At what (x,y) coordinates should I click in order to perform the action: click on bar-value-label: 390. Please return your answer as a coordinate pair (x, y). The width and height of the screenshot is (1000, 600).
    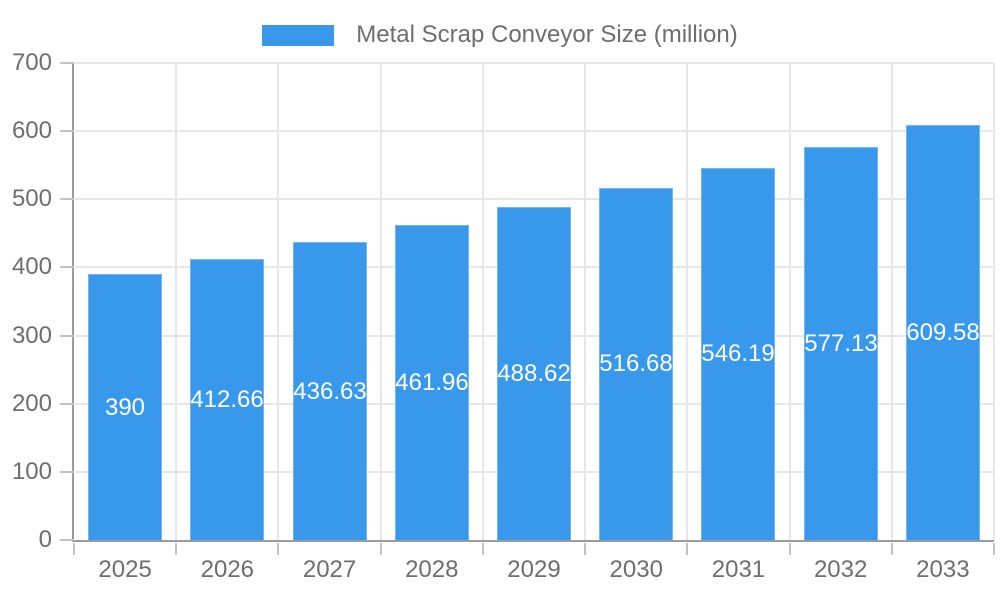
    Looking at the image, I should click on (125, 407).